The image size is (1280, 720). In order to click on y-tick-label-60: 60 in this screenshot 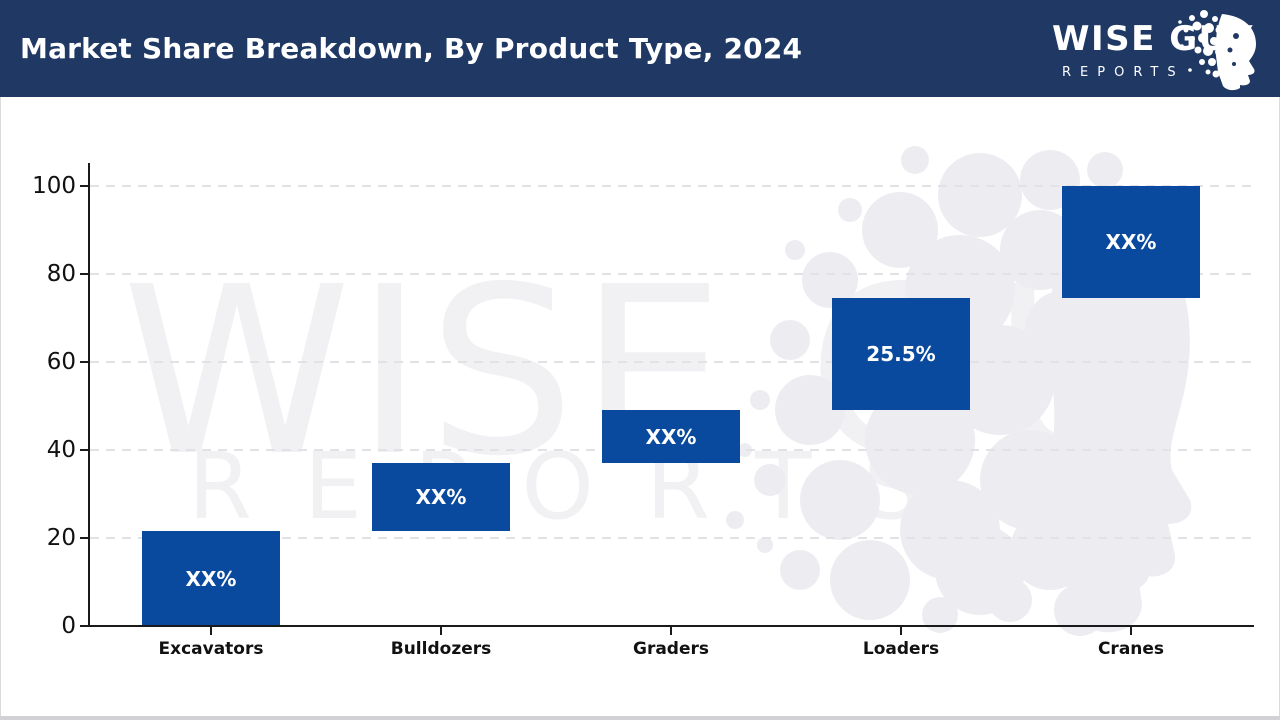, I will do `click(61, 361)`.